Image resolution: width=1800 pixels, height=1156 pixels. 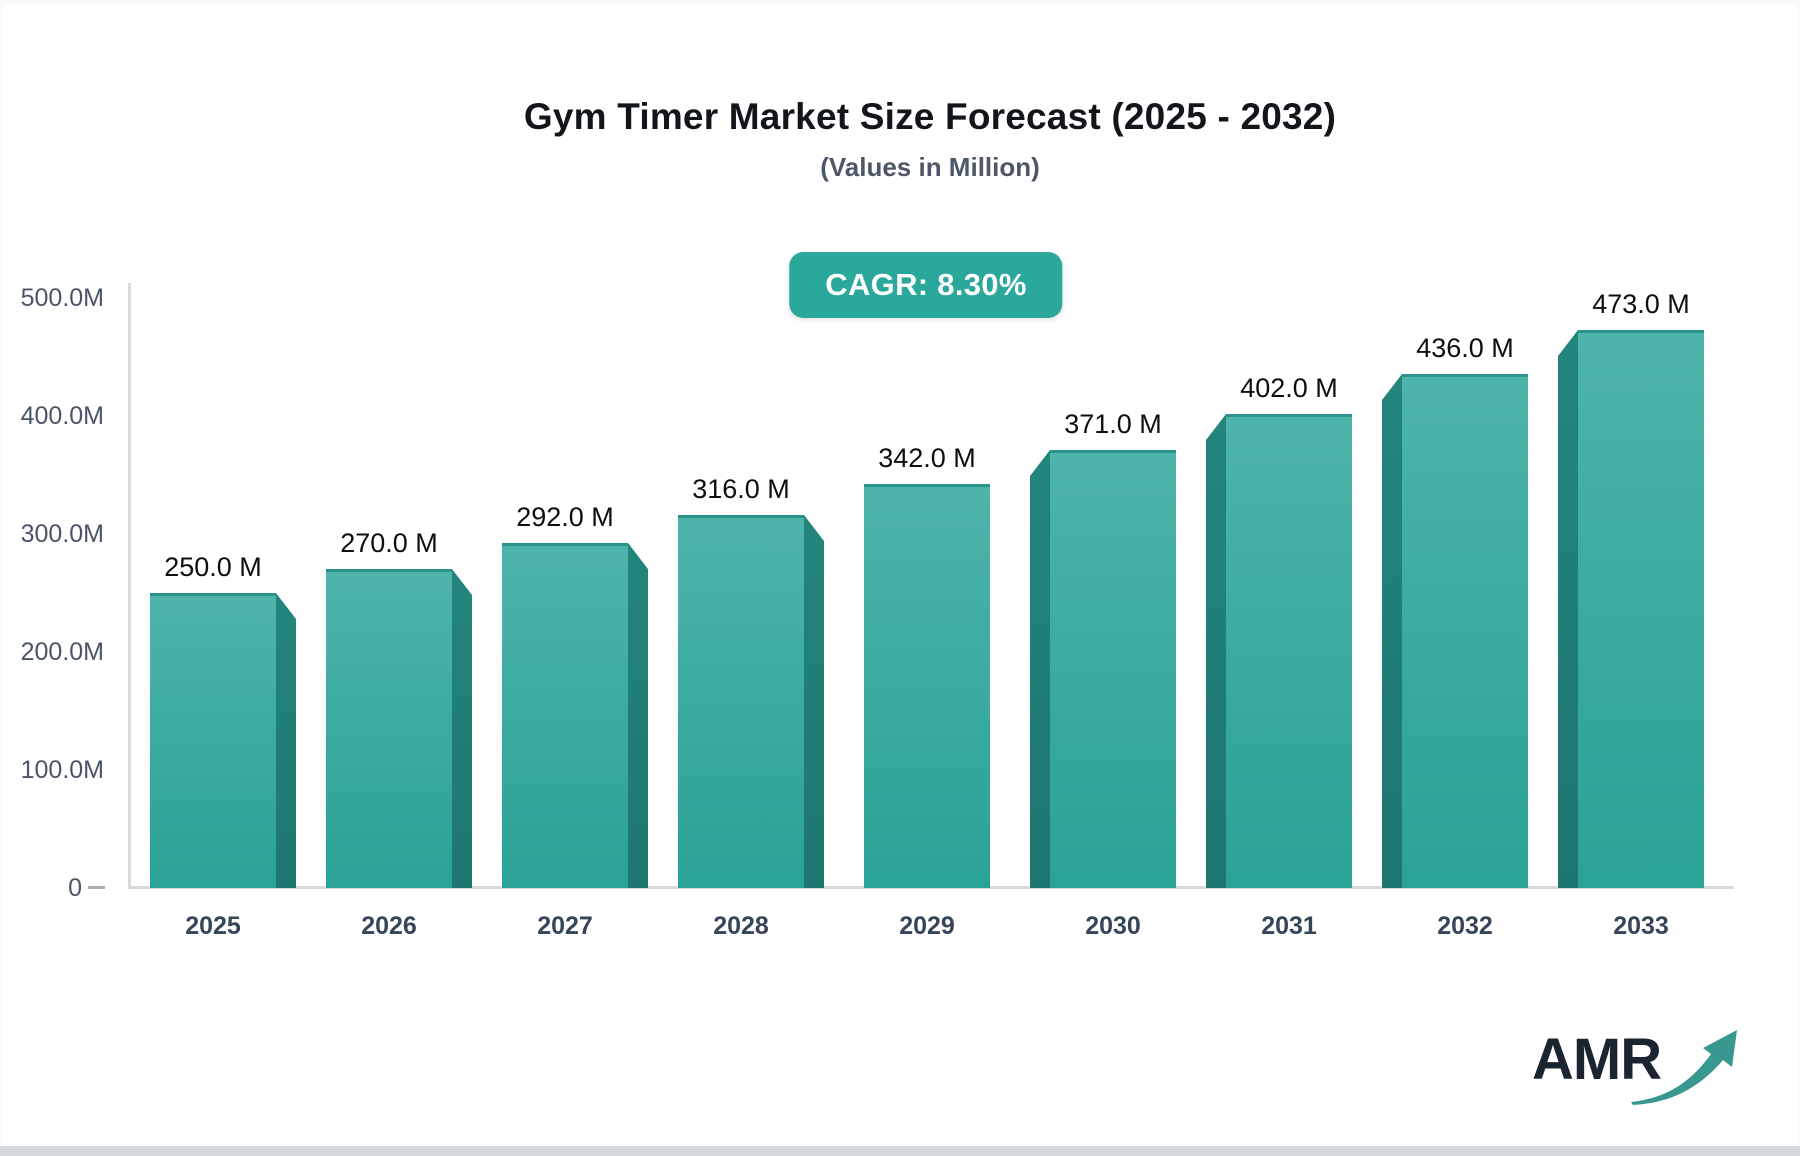 I want to click on bar-value-label: 250.0 M, so click(x=213, y=567).